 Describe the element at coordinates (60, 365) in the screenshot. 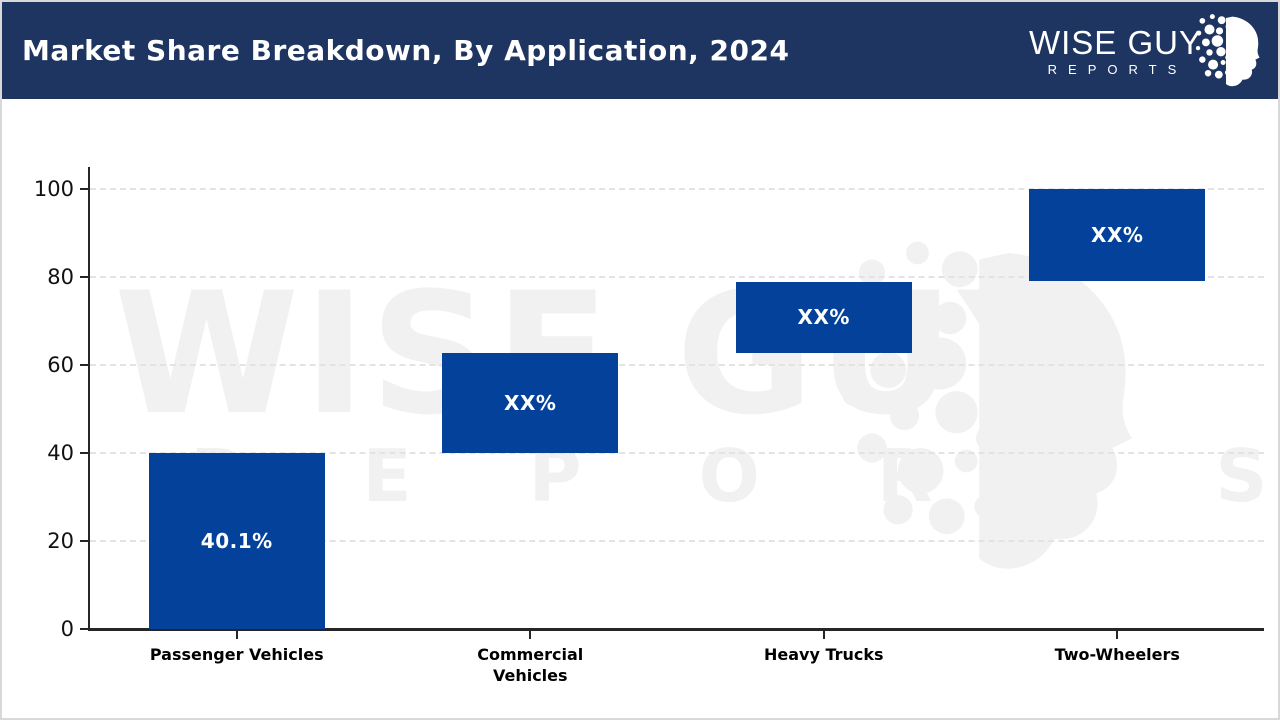

I see `y-tick-label-60: 60` at that location.